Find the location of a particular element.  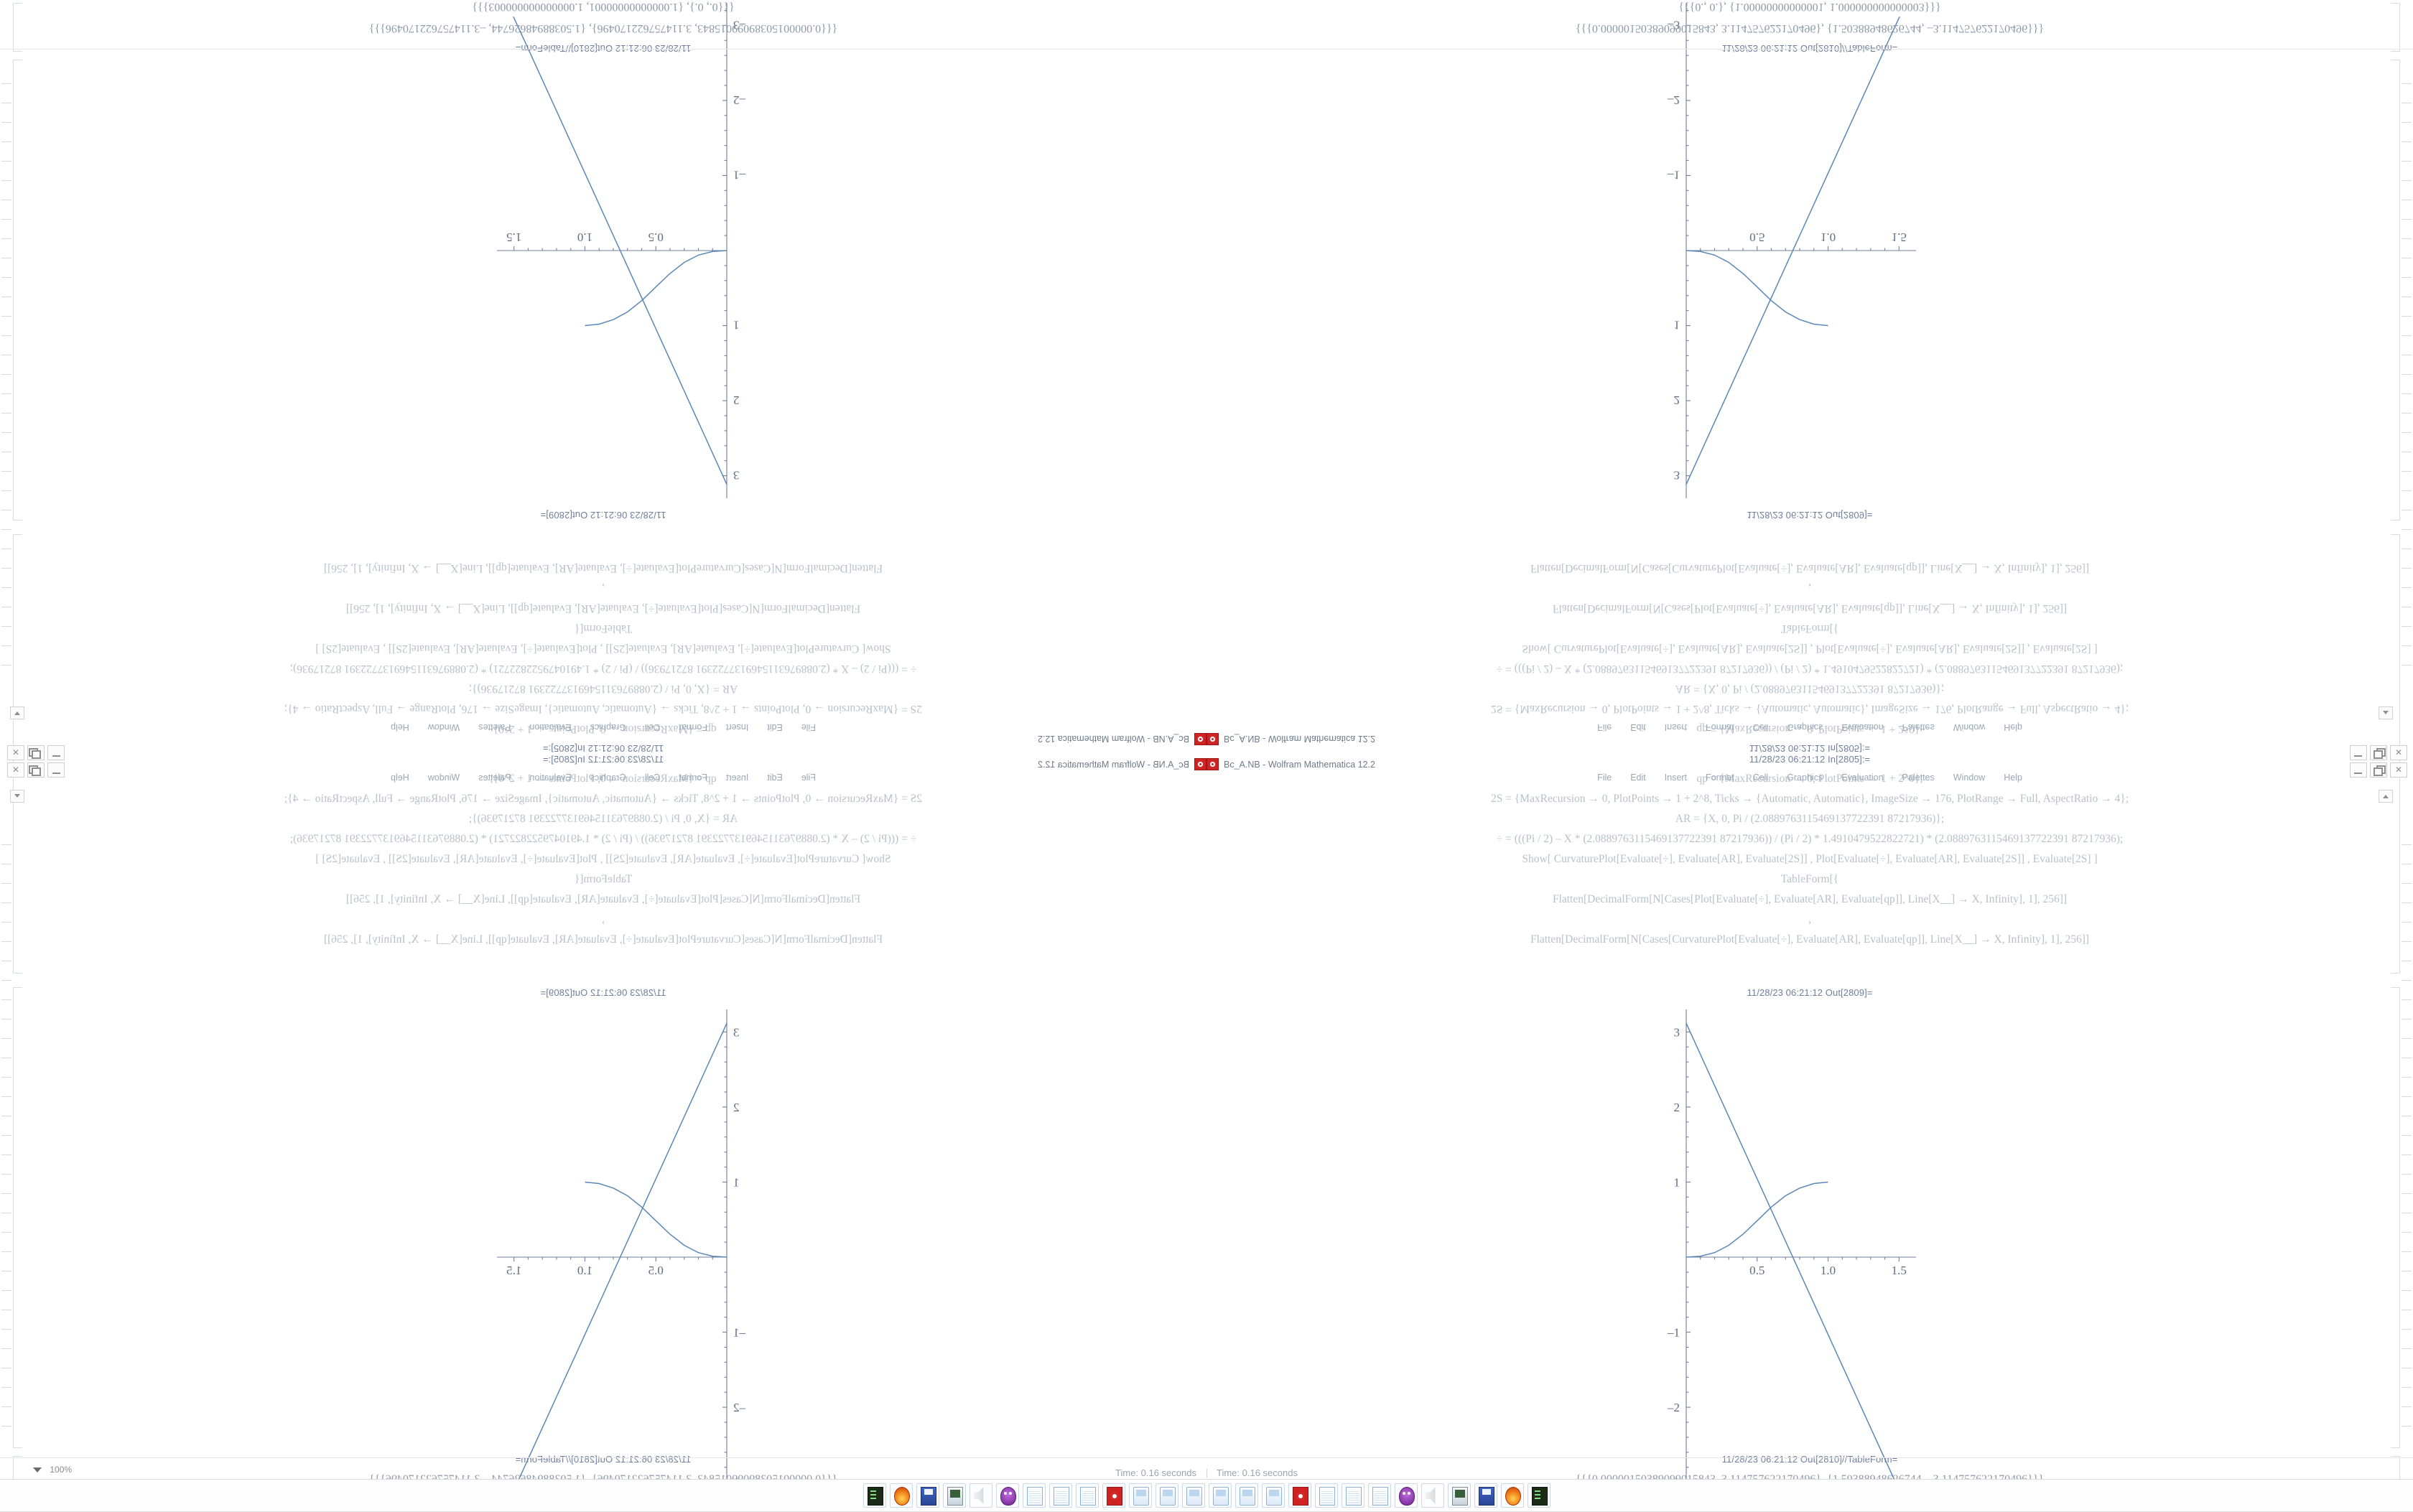

code-line: TableForm[{ is located at coordinates (1809, 879).